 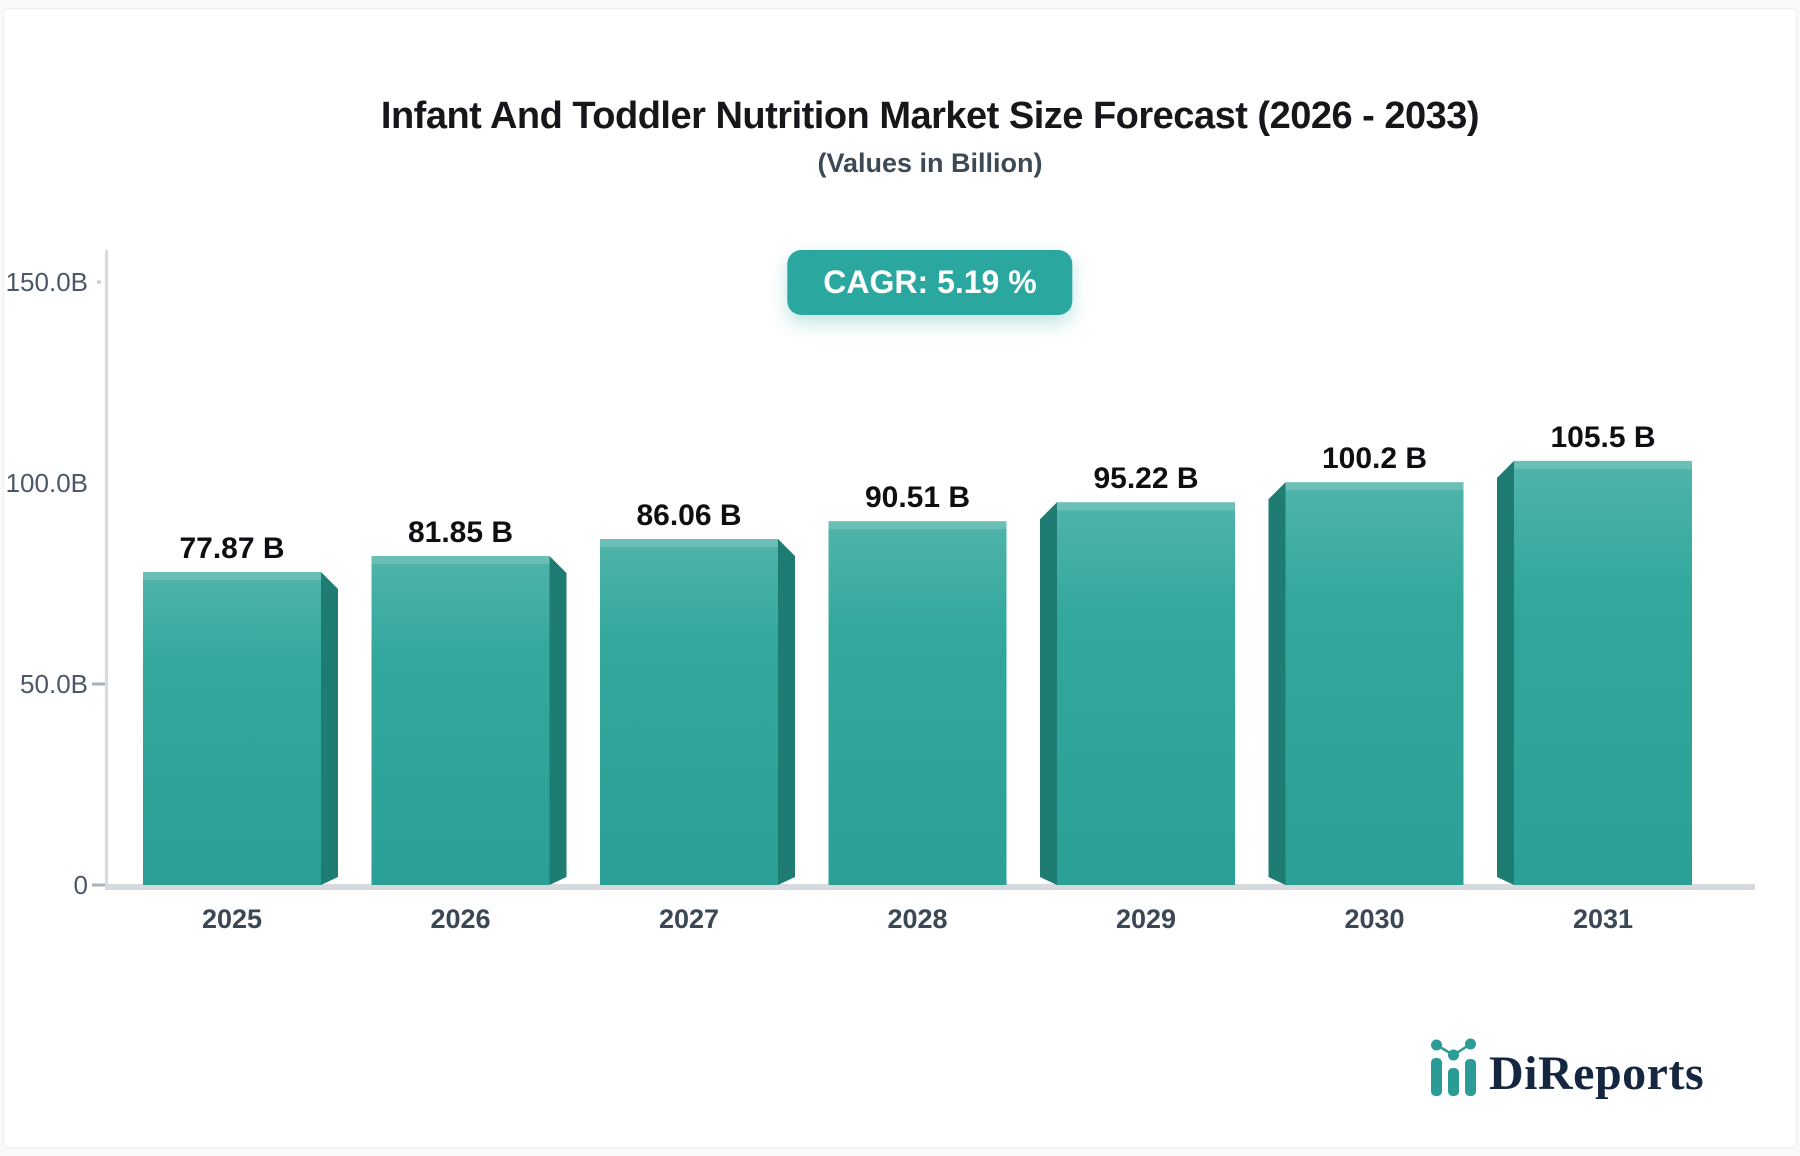 I want to click on y-tick-label-1: 100.0B, so click(x=47, y=483).